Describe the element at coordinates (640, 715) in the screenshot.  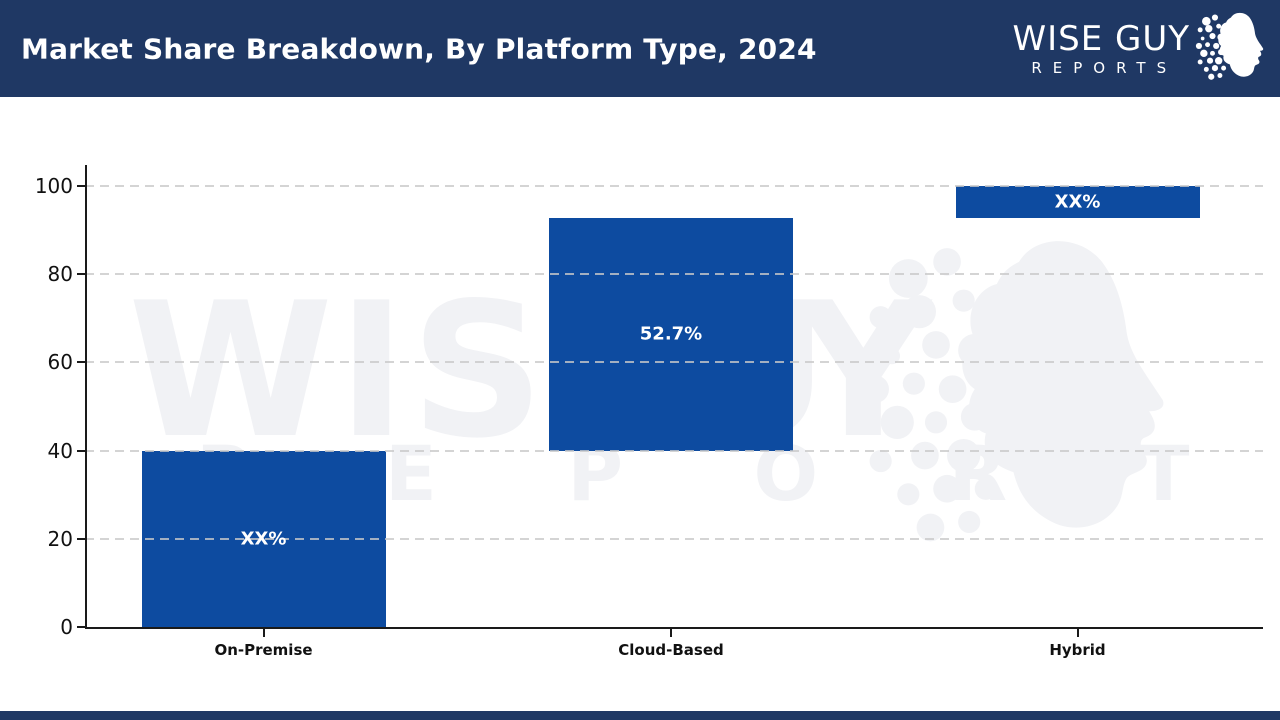
I see `footer-bar` at that location.